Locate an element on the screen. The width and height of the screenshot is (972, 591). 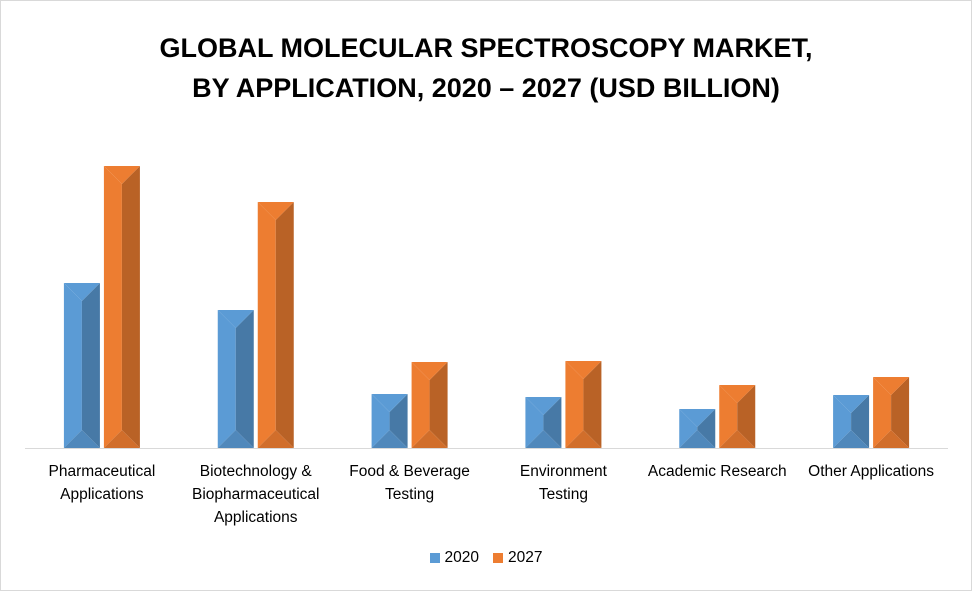
category-label-line: Other Applications is located at coordinates (871, 471).